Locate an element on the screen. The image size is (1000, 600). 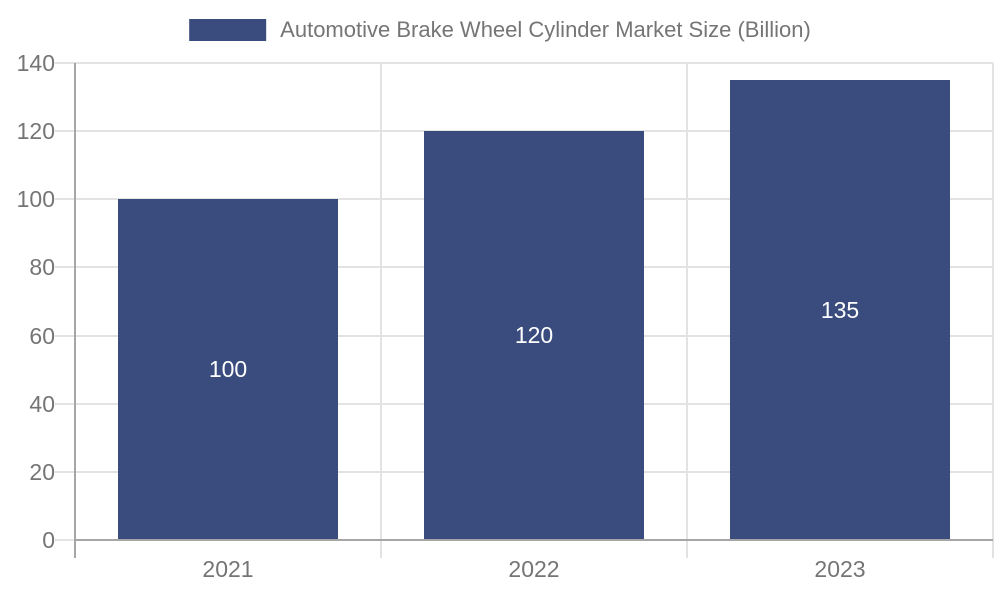
y-tick-label: 100 is located at coordinates (35, 199).